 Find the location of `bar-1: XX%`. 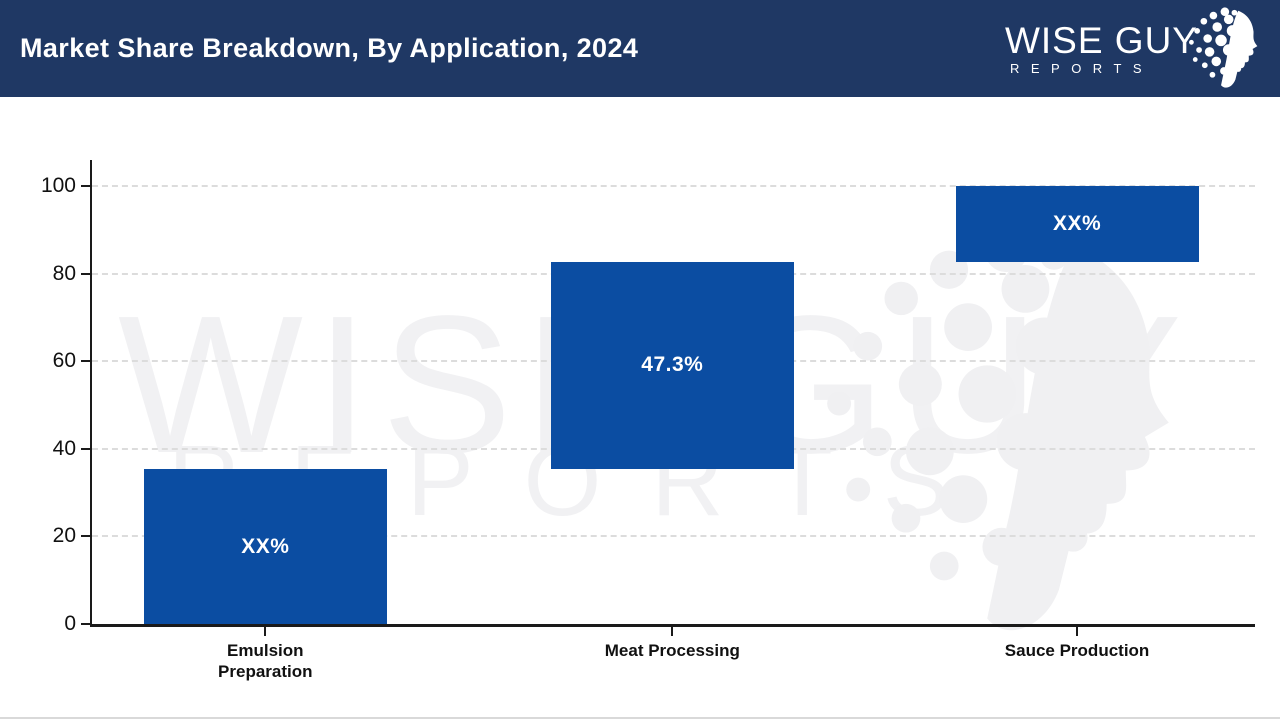

bar-1: XX% is located at coordinates (265, 546).